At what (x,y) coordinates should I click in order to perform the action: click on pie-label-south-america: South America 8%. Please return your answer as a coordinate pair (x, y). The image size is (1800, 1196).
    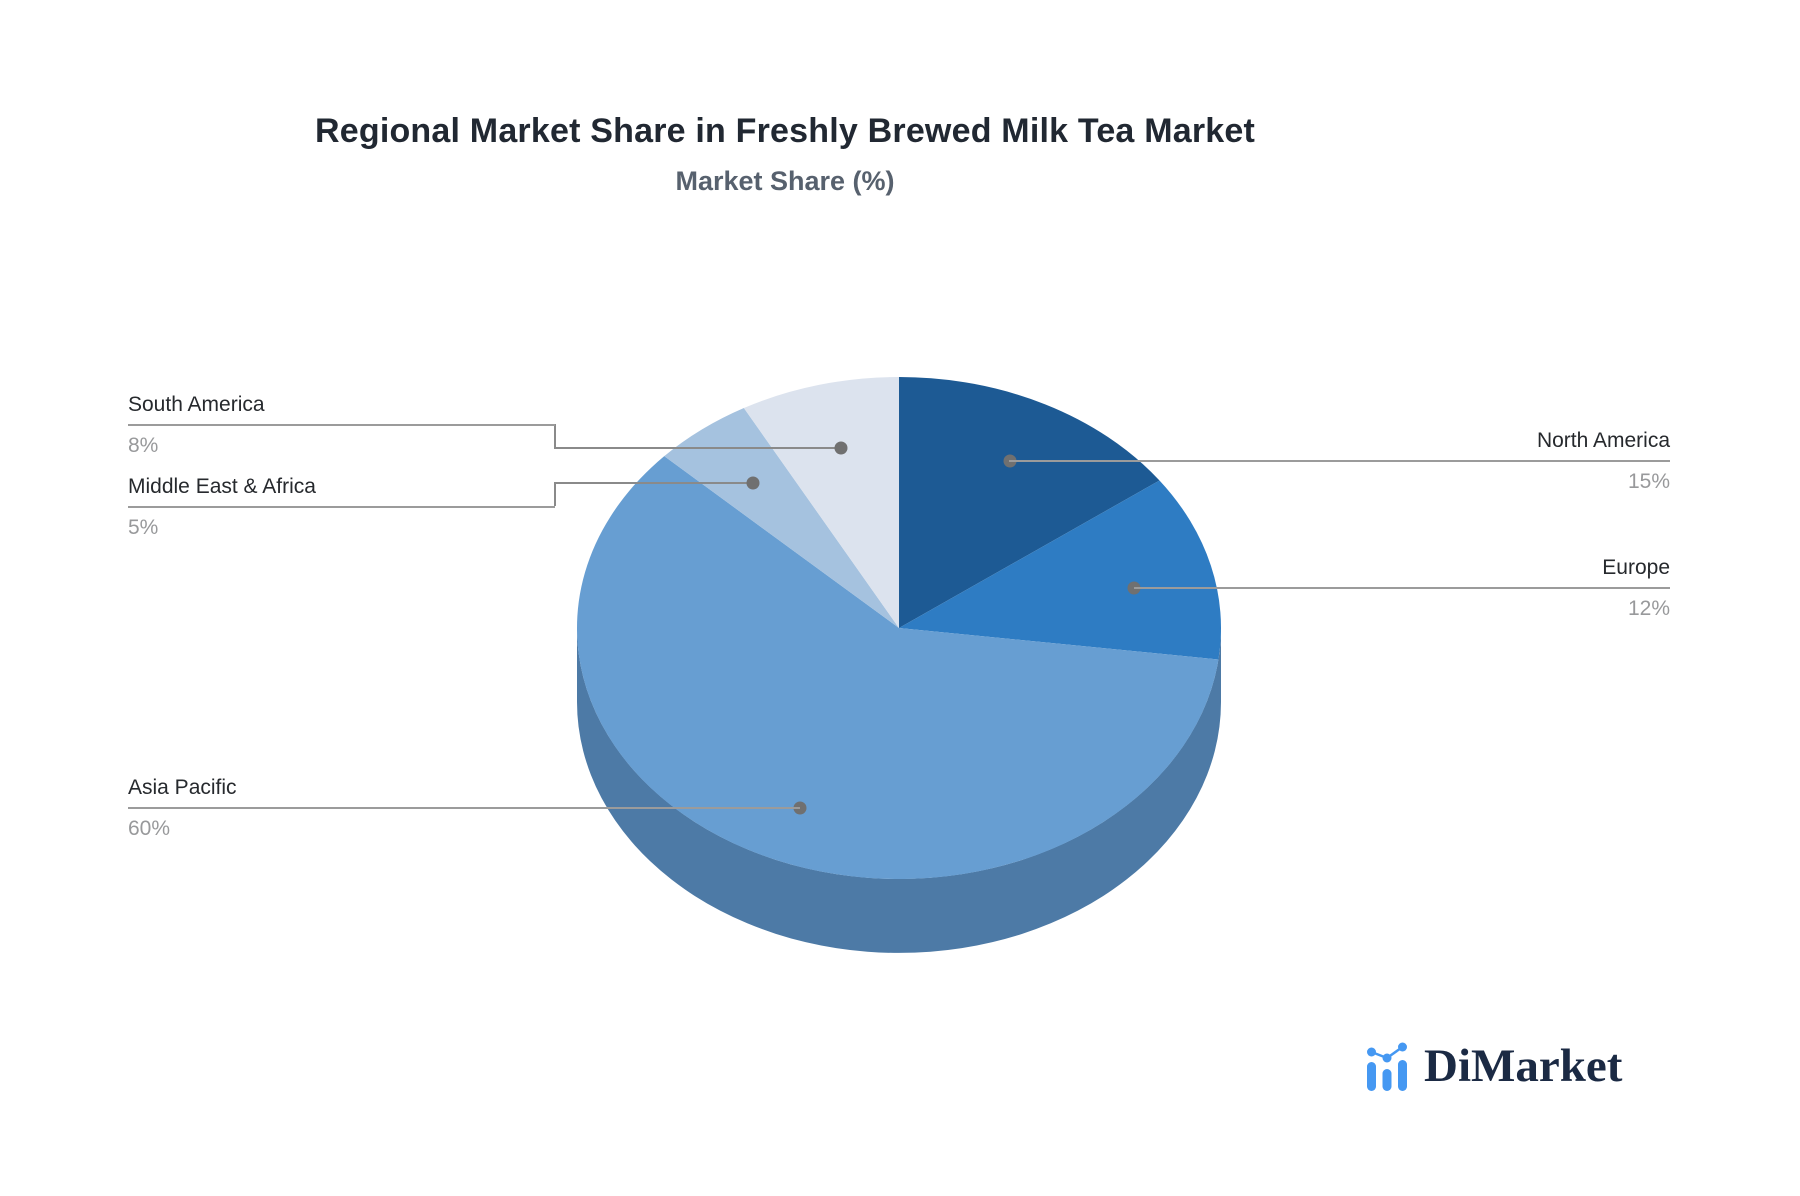
    Looking at the image, I should click on (341, 425).